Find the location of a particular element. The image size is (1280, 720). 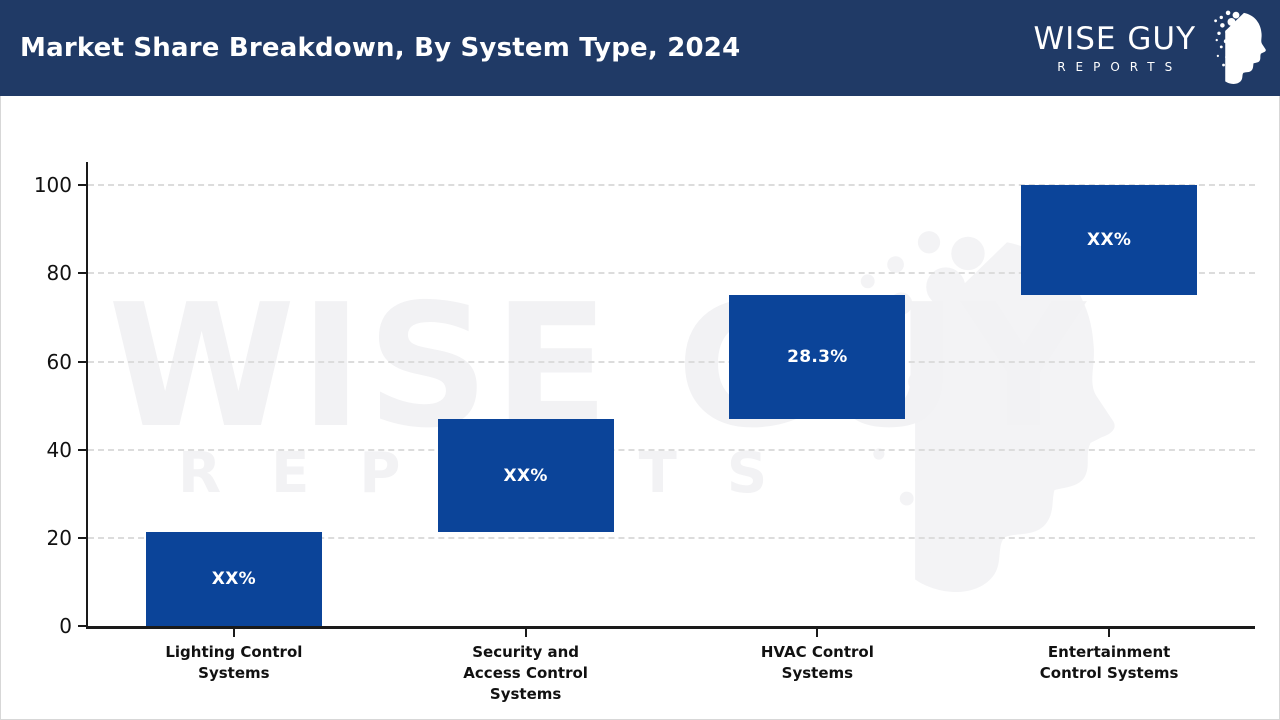

wiseguy-logo: WISE GUY REPORTS is located at coordinates (1156, 48).